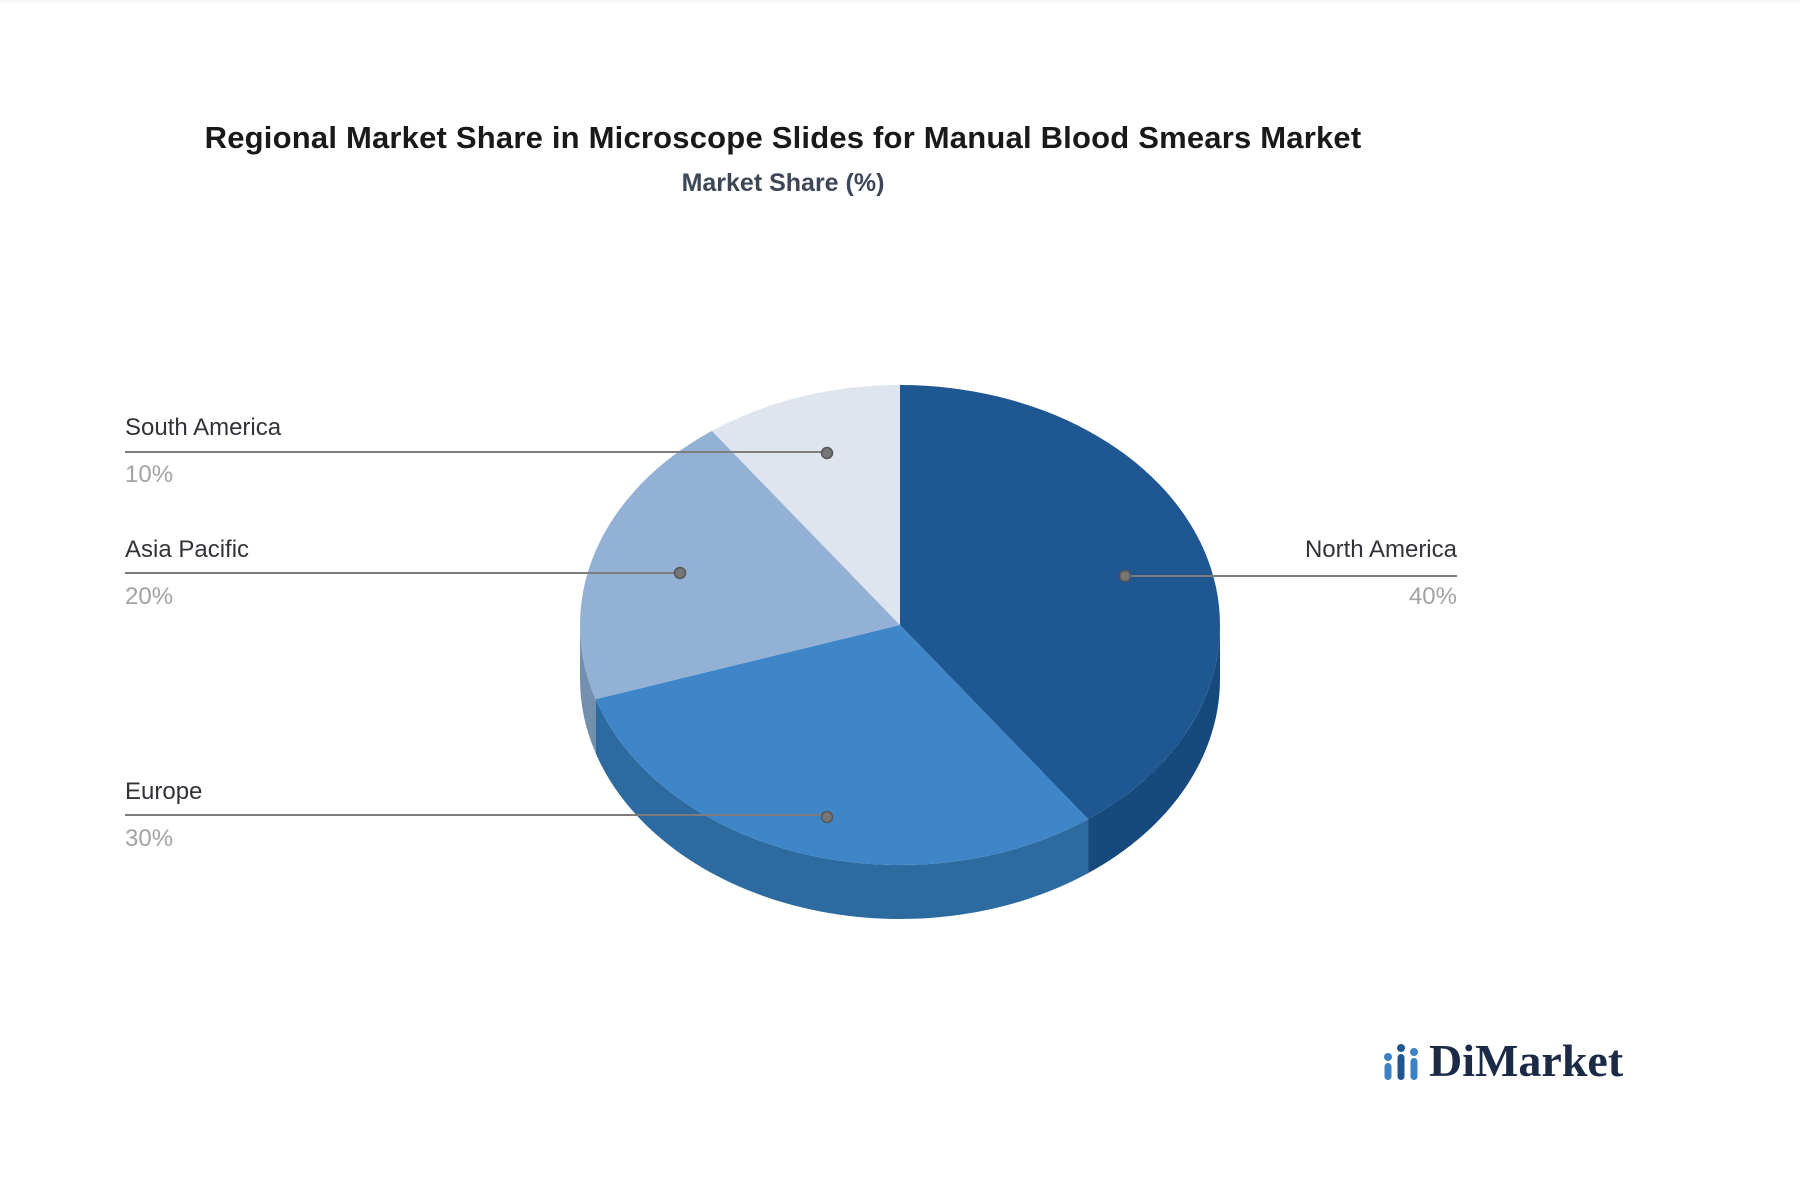  I want to click on pie-slice-side-europe, so click(842, 809).